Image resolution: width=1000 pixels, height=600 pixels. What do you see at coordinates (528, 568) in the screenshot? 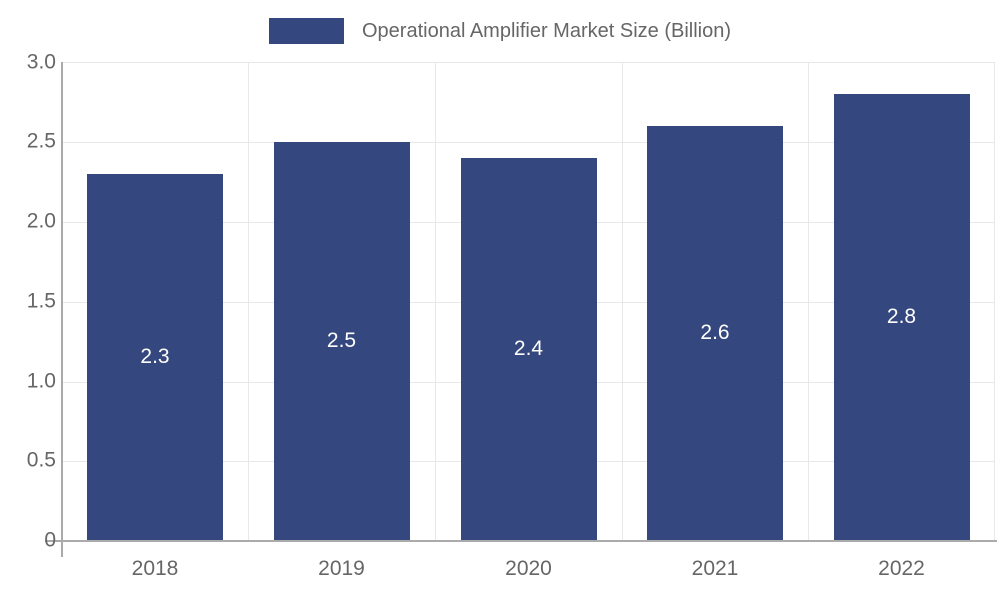
I see `x-tick-label-2020: 2020` at bounding box center [528, 568].